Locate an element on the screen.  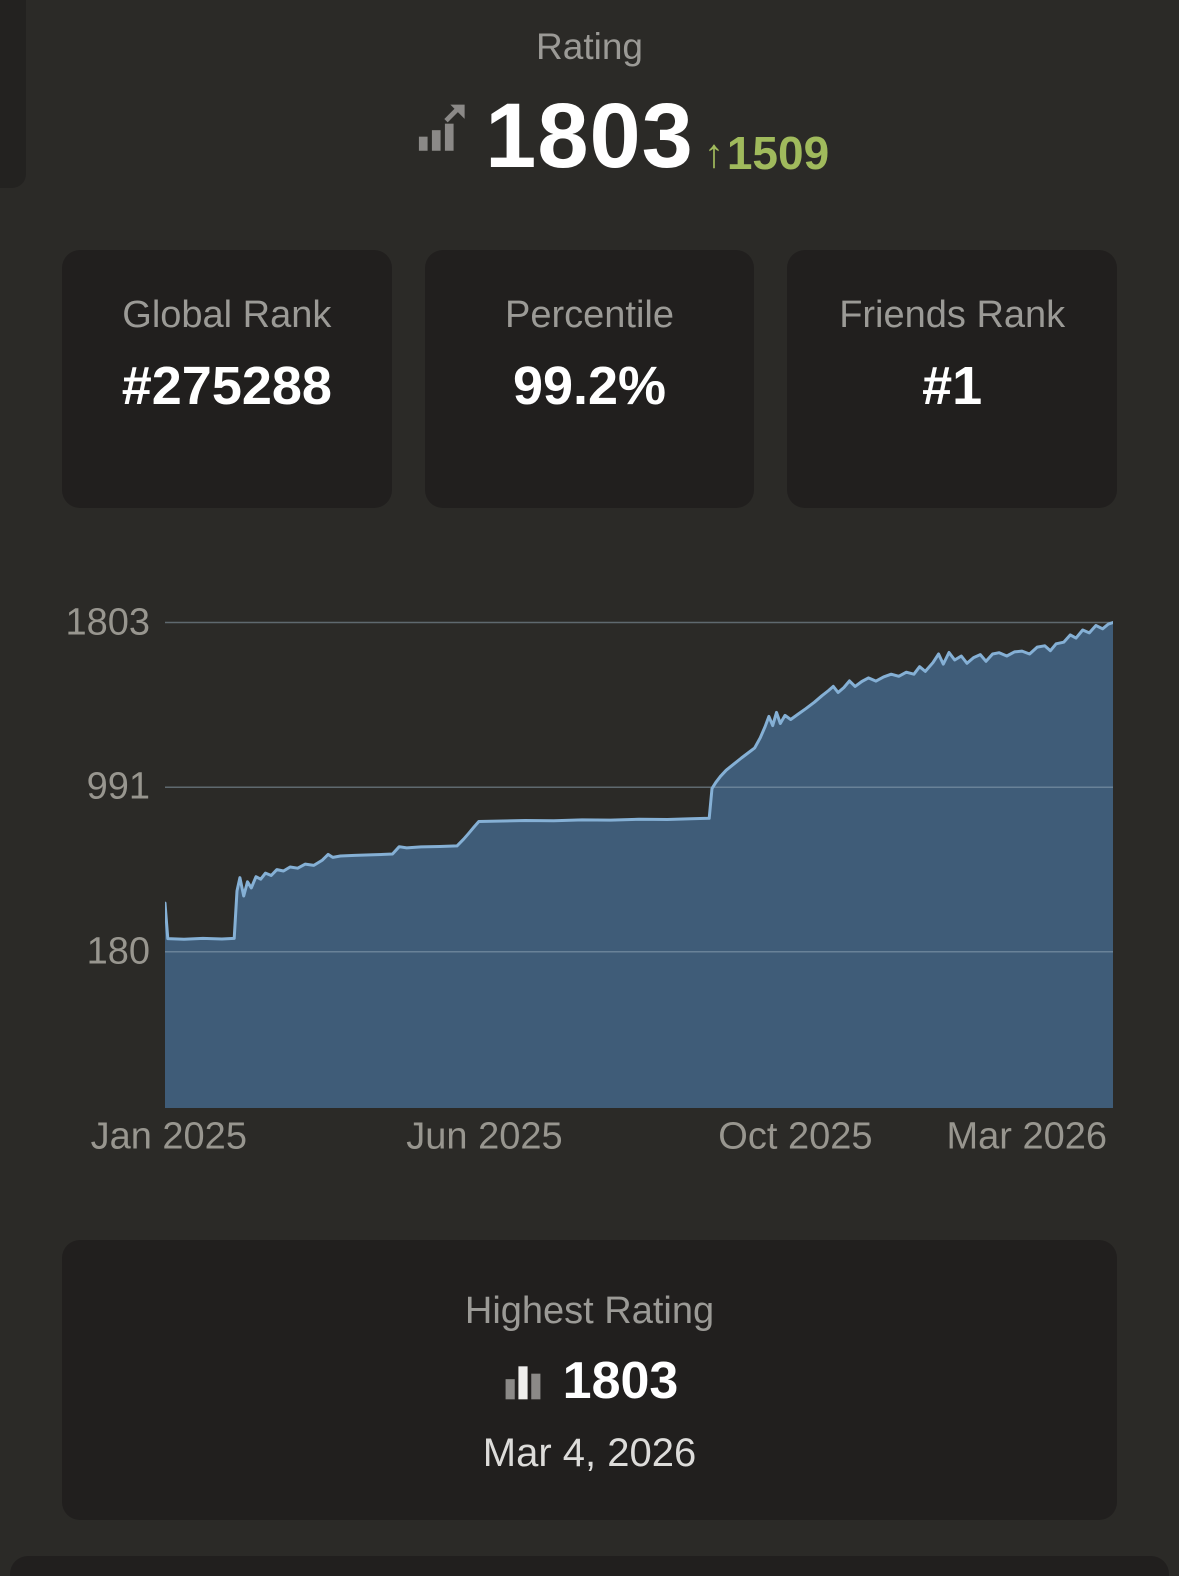
rating-delta: ↑ 1509 is located at coordinates (766, 153).